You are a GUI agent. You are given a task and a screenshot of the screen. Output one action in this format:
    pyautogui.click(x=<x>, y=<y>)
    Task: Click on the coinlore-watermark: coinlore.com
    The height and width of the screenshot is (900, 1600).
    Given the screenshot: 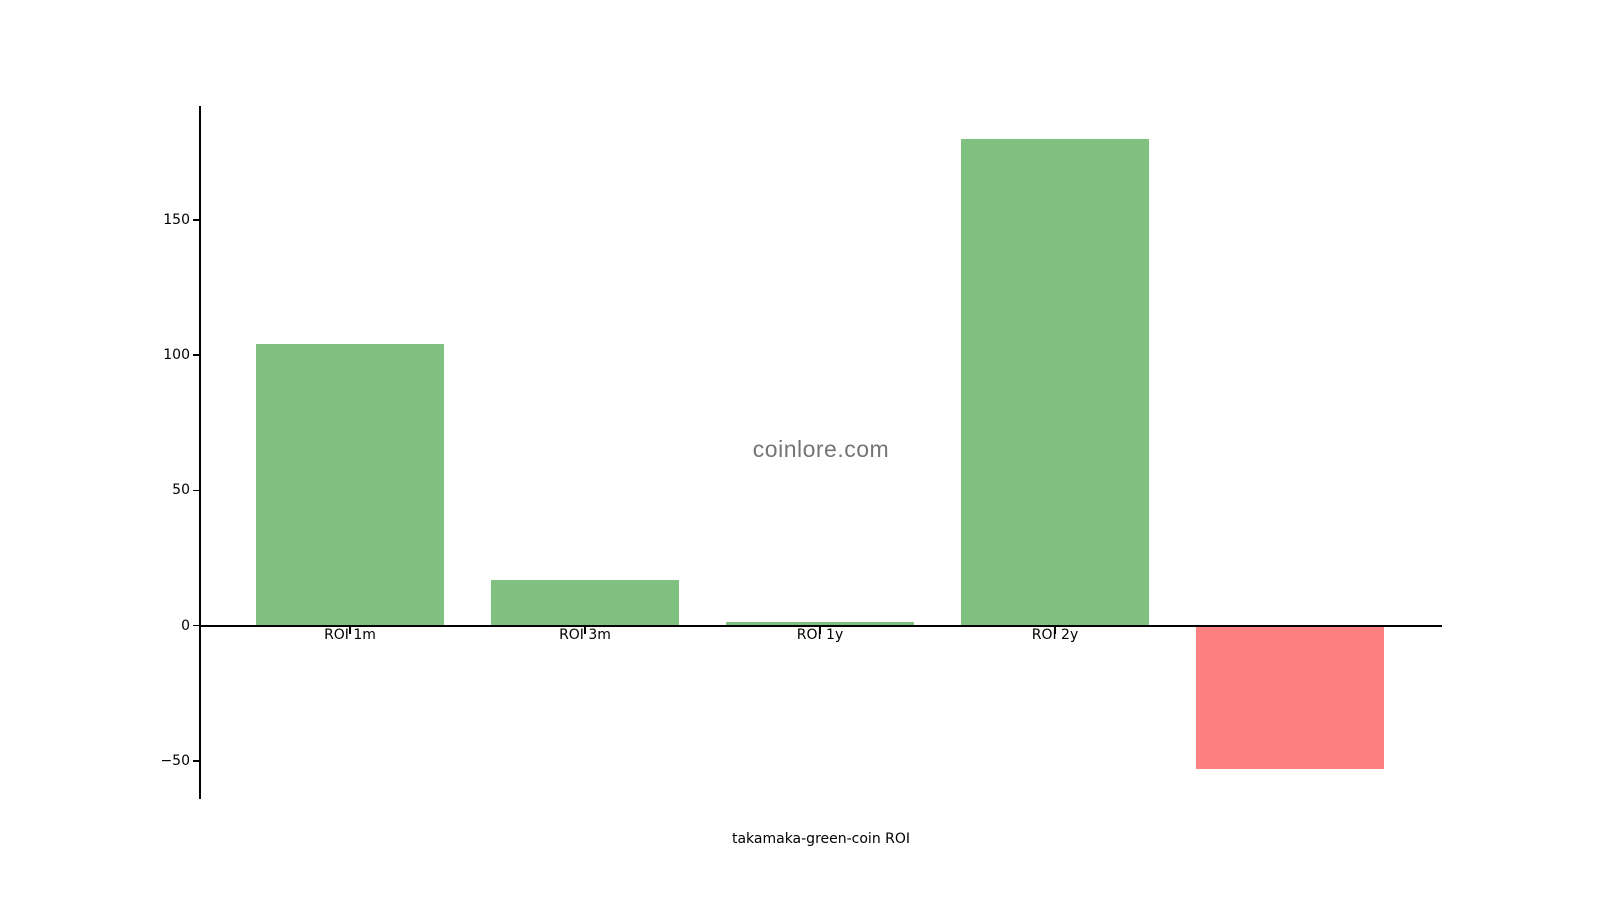 What is the action you would take?
    pyautogui.click(x=821, y=449)
    